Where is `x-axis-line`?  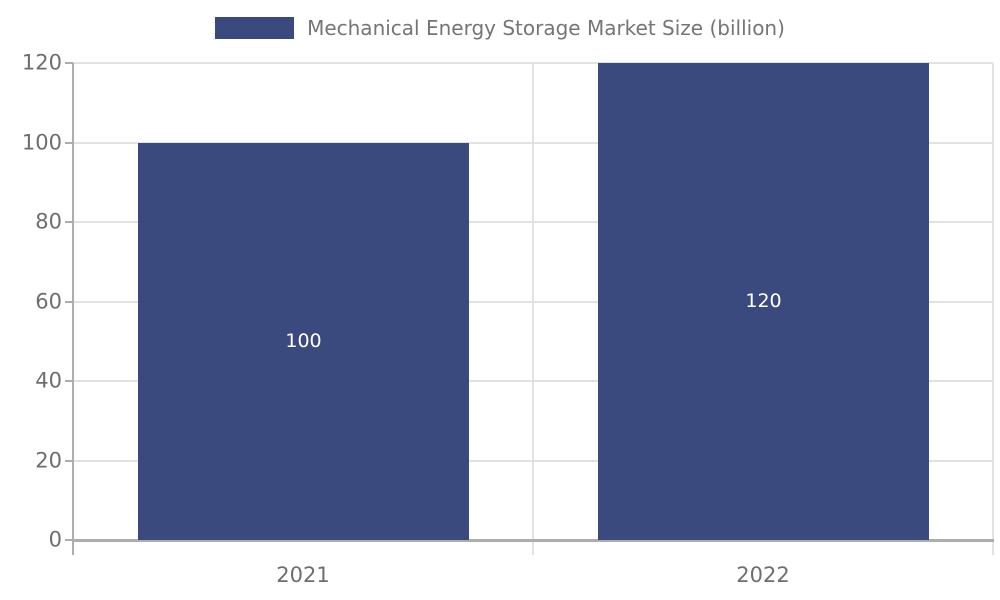
x-axis-line is located at coordinates (533, 540).